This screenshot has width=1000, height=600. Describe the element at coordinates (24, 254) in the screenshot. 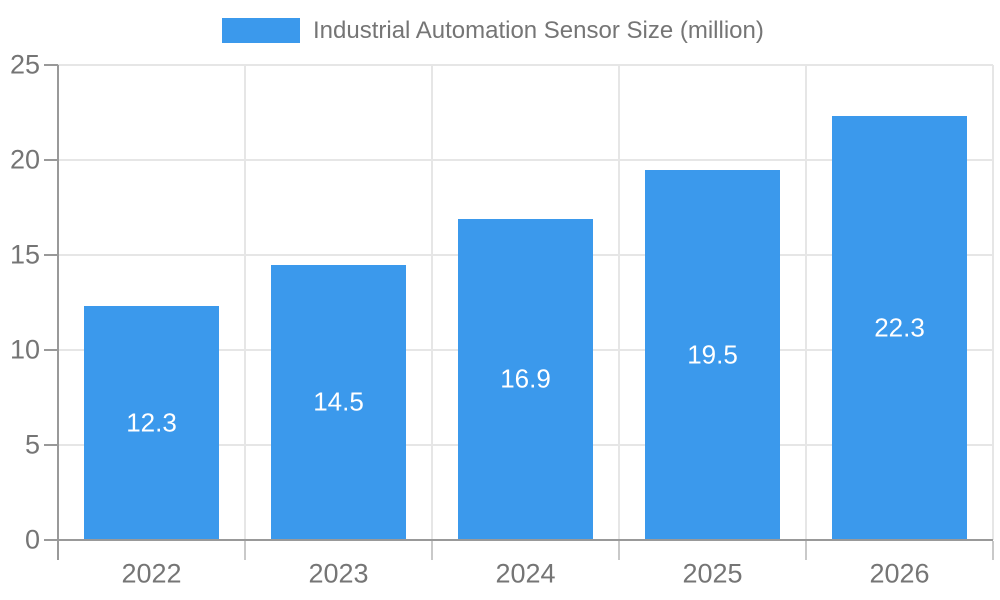

I see `y-tick-label: 15` at that location.